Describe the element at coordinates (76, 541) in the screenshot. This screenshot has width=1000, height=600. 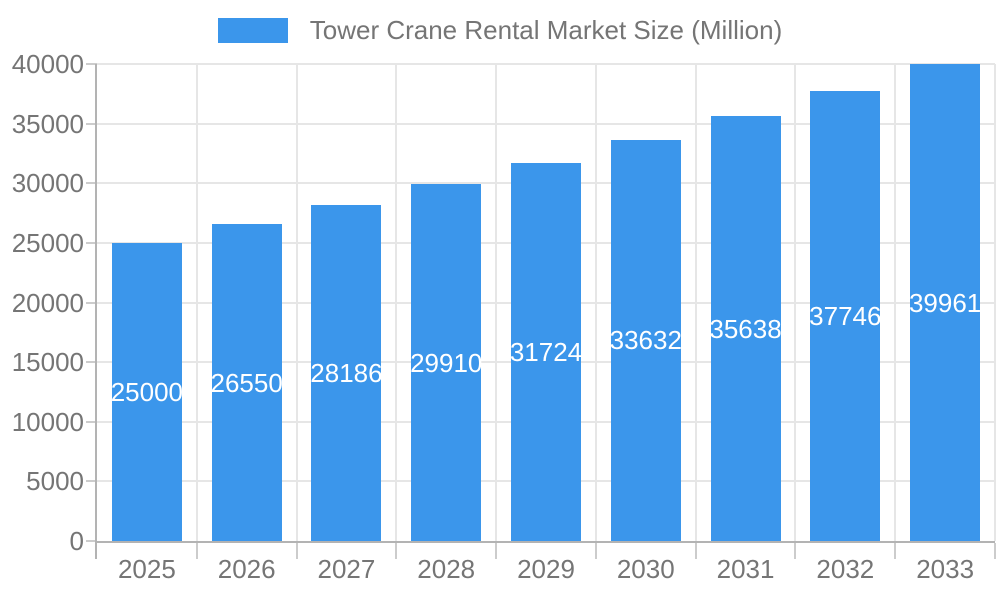
I see `y-axis-tick-label: 0` at that location.